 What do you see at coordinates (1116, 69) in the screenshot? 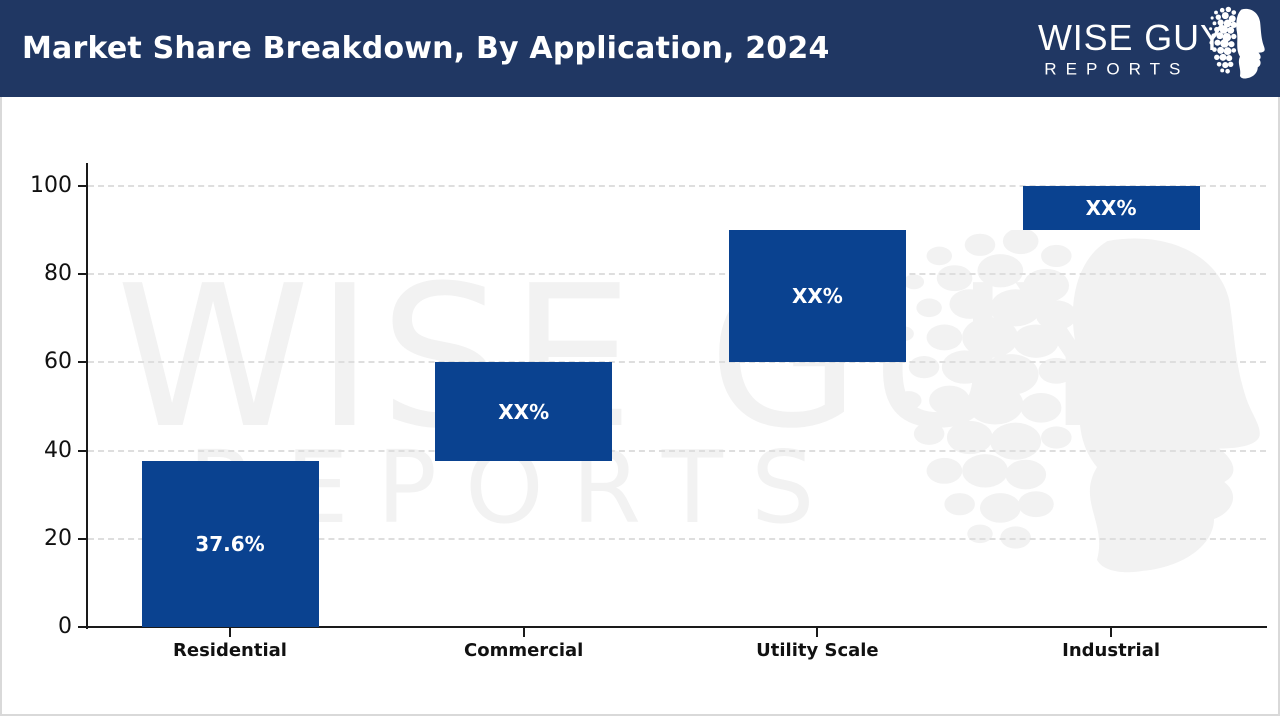
I see `logo-reports-text: REPORTS` at bounding box center [1116, 69].